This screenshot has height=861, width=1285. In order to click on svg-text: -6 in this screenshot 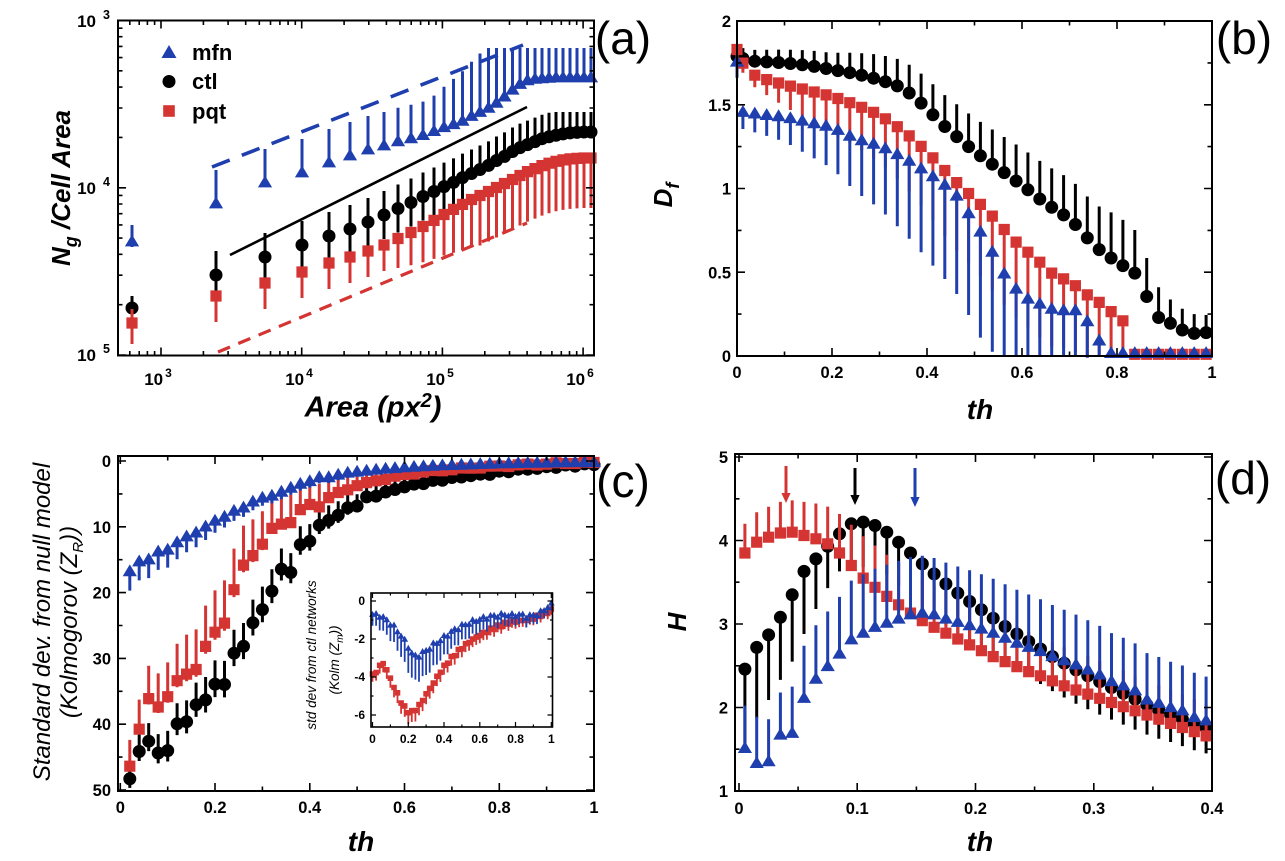, I will do `click(359, 715)`.